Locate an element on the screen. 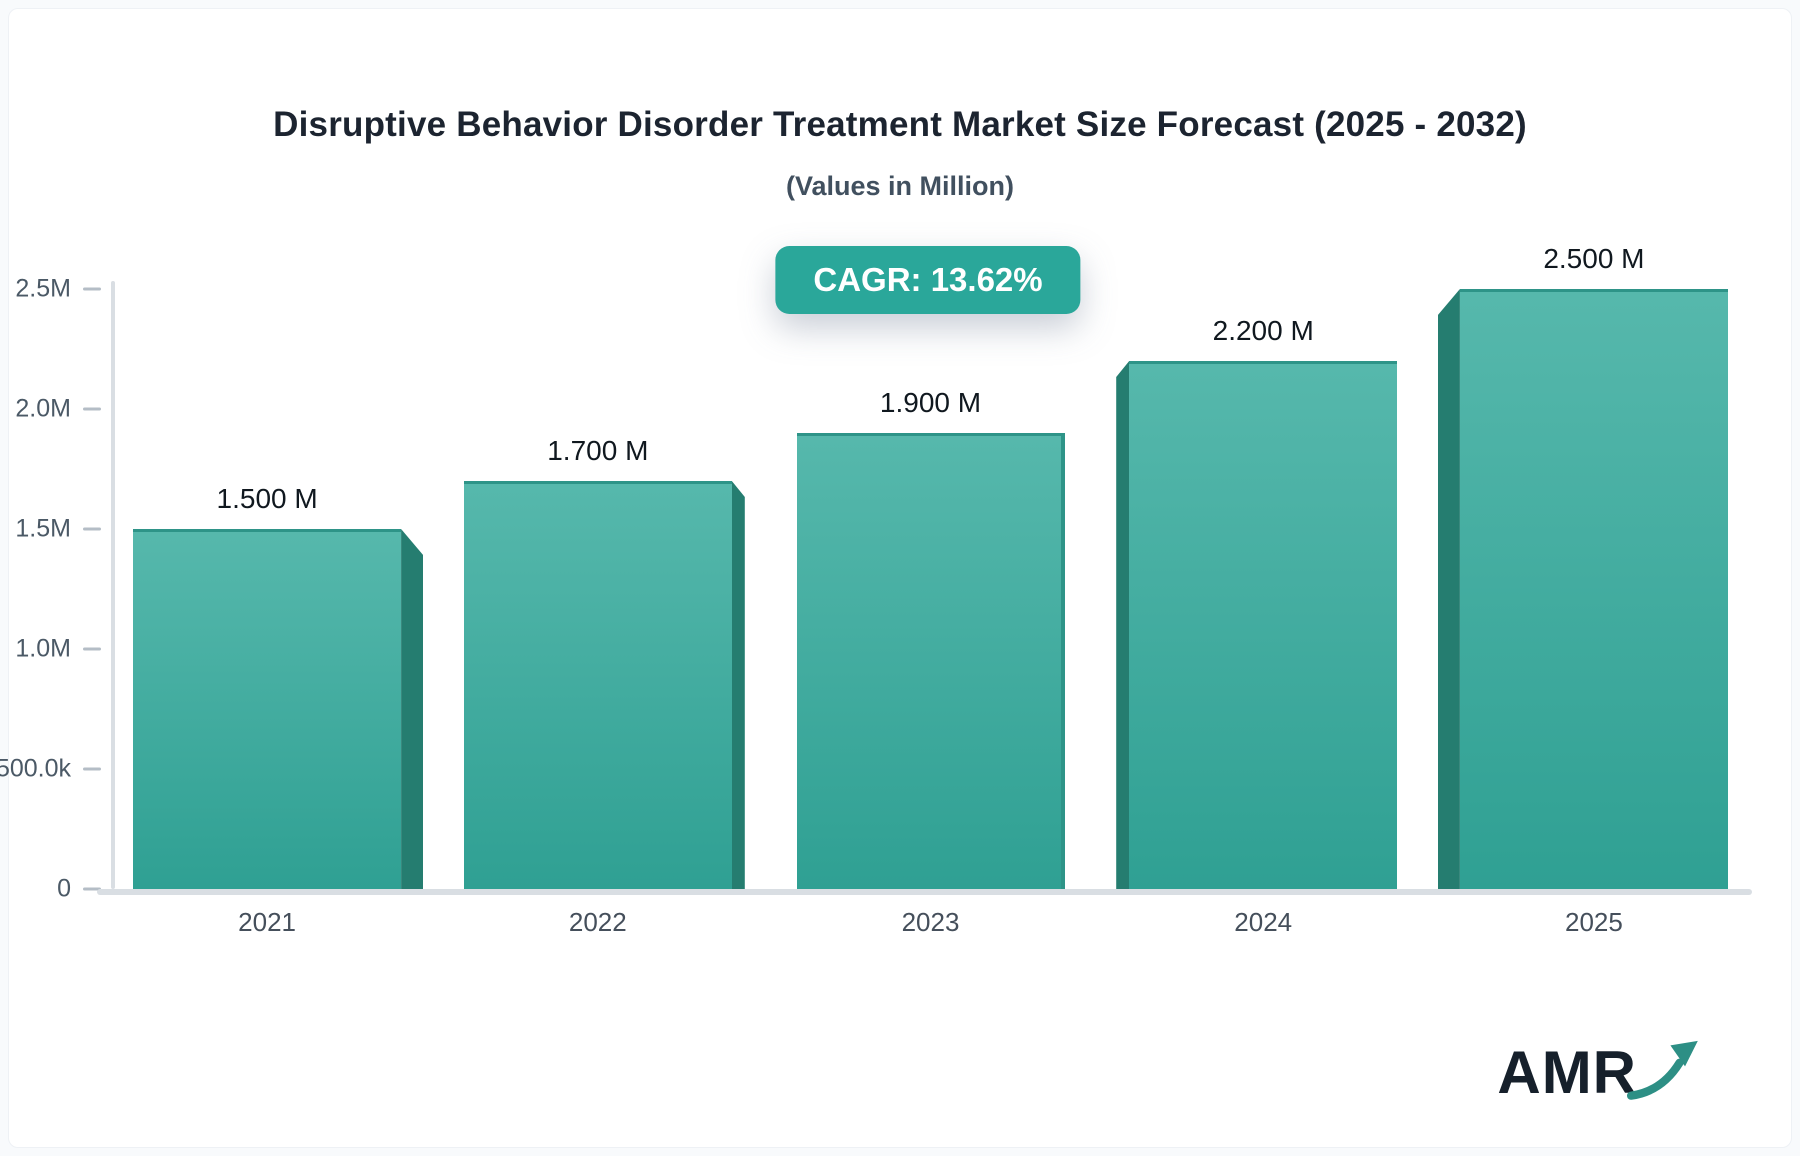 Image resolution: width=1800 pixels, height=1156 pixels. bar-slot: 2.500 M is located at coordinates (1583, 566).